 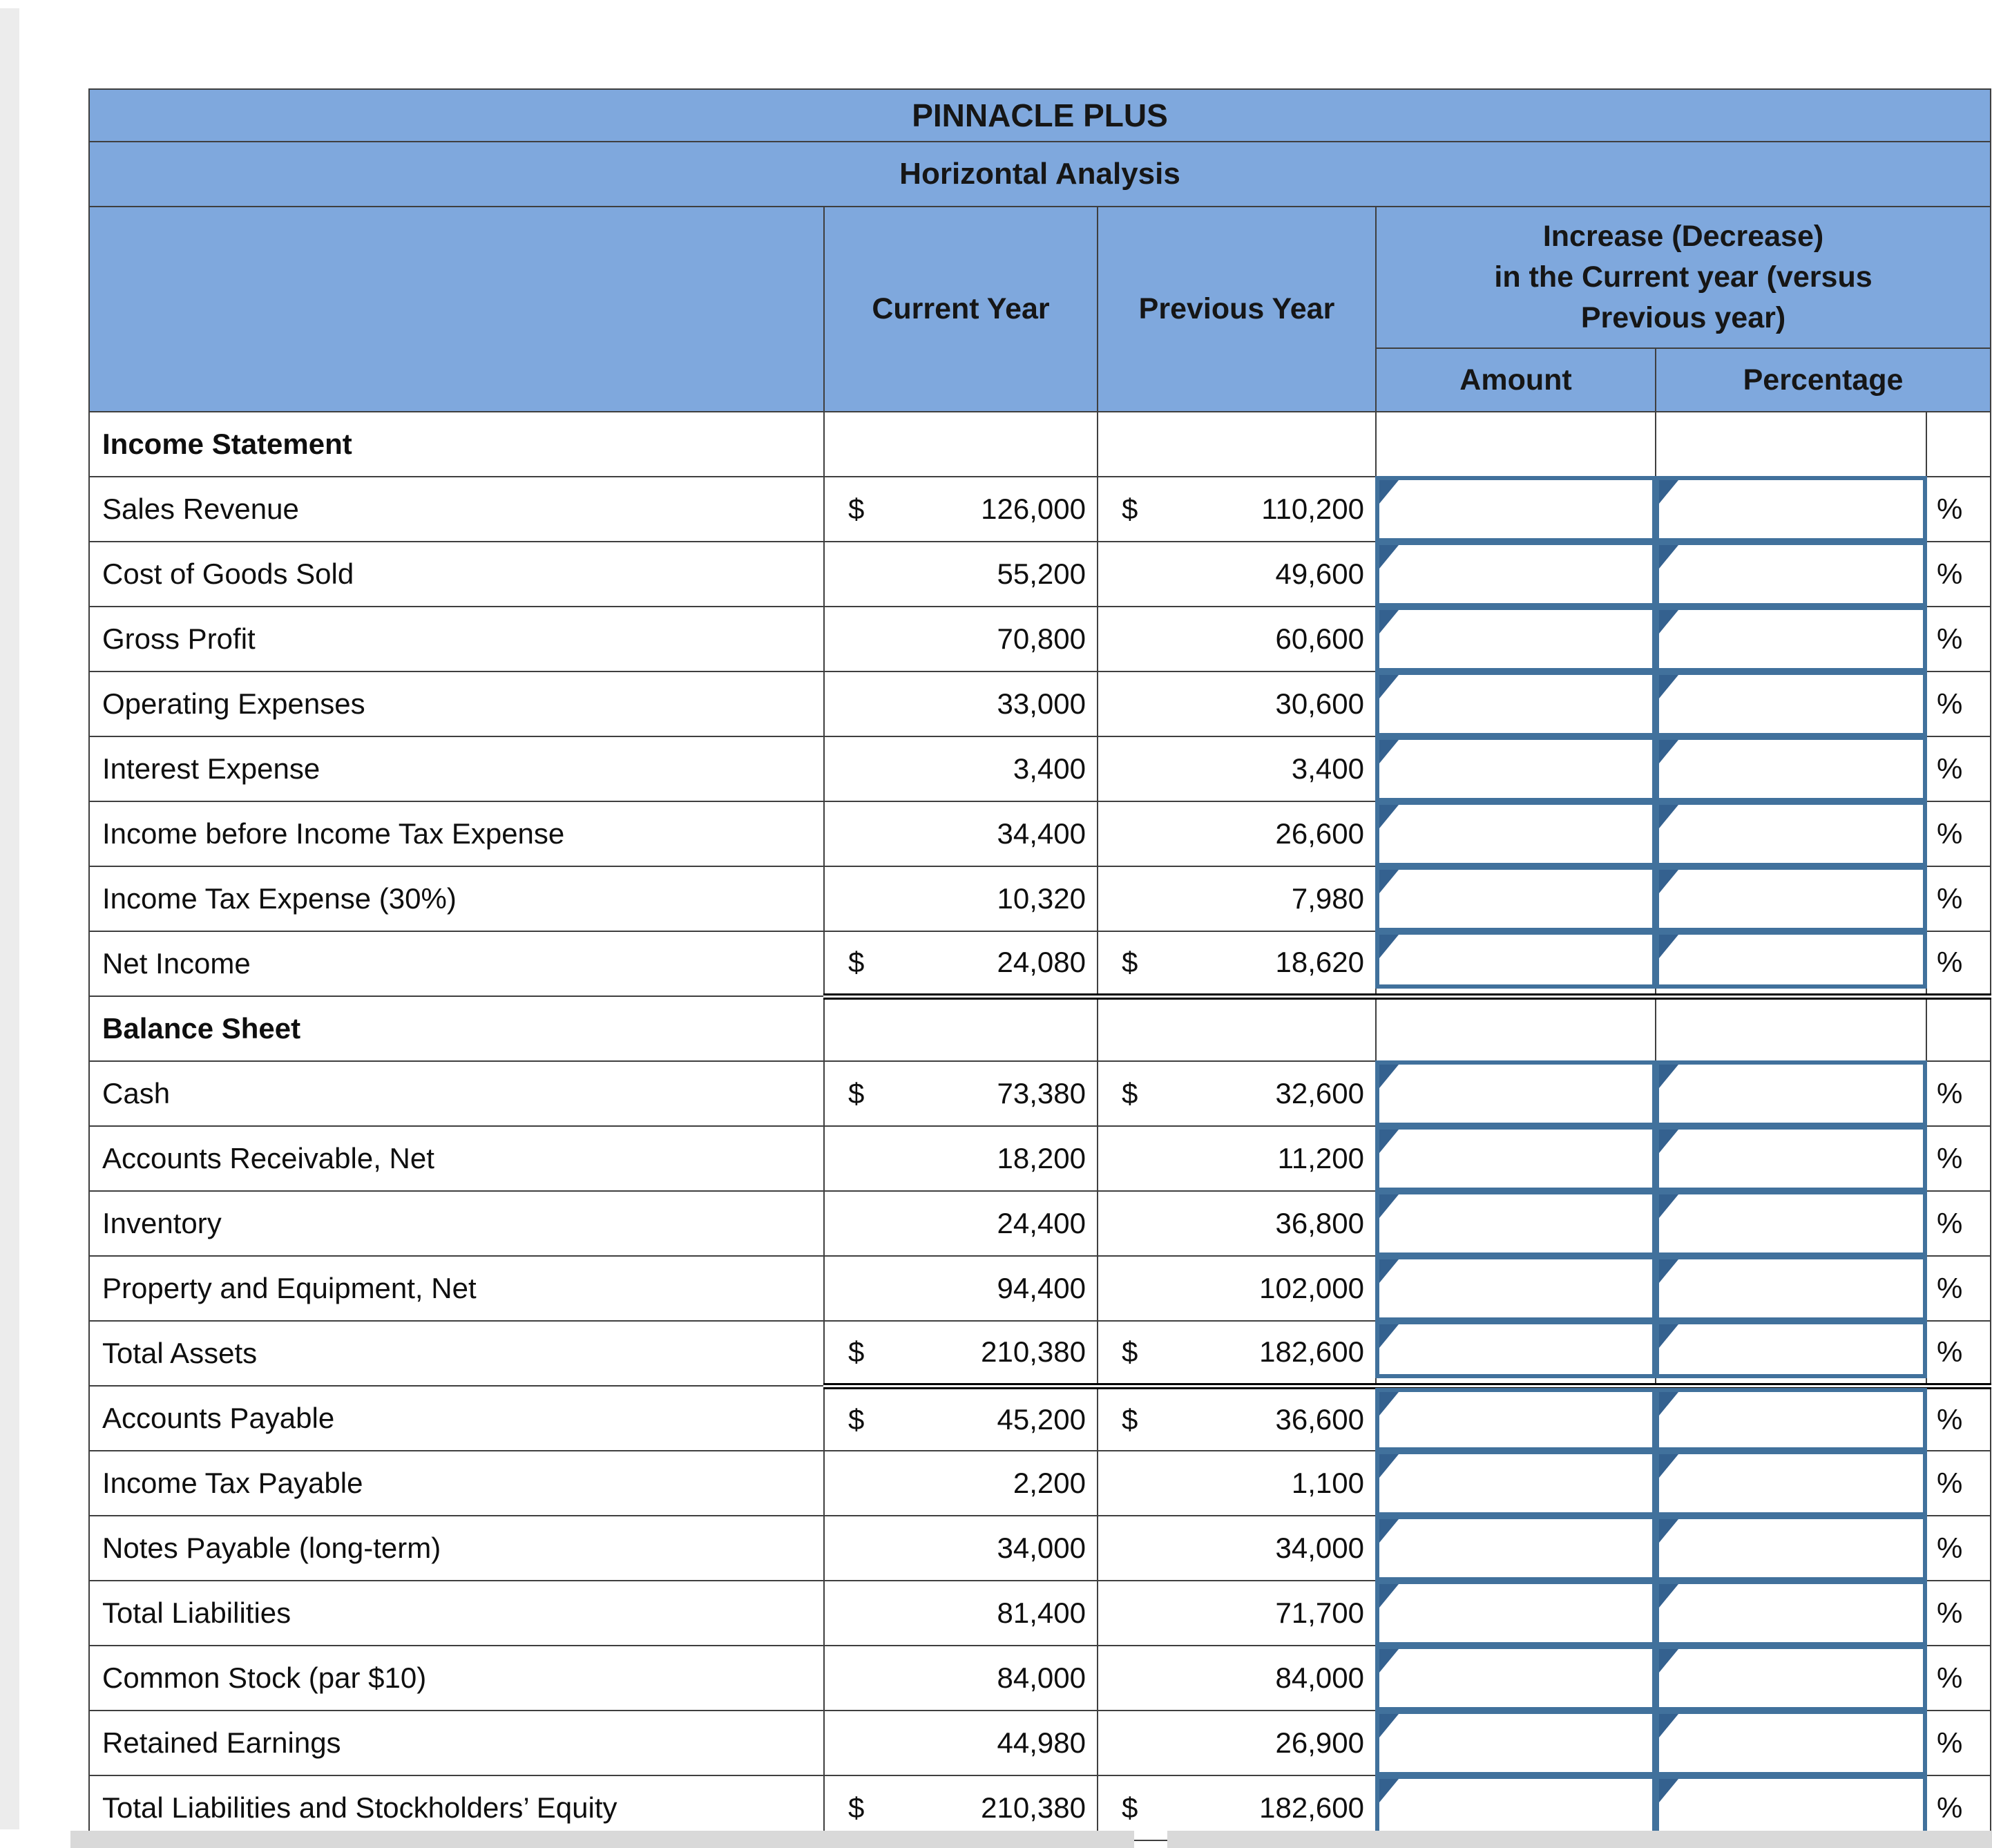 I want to click on current-year-cell: 34,400, so click(x=960, y=834).